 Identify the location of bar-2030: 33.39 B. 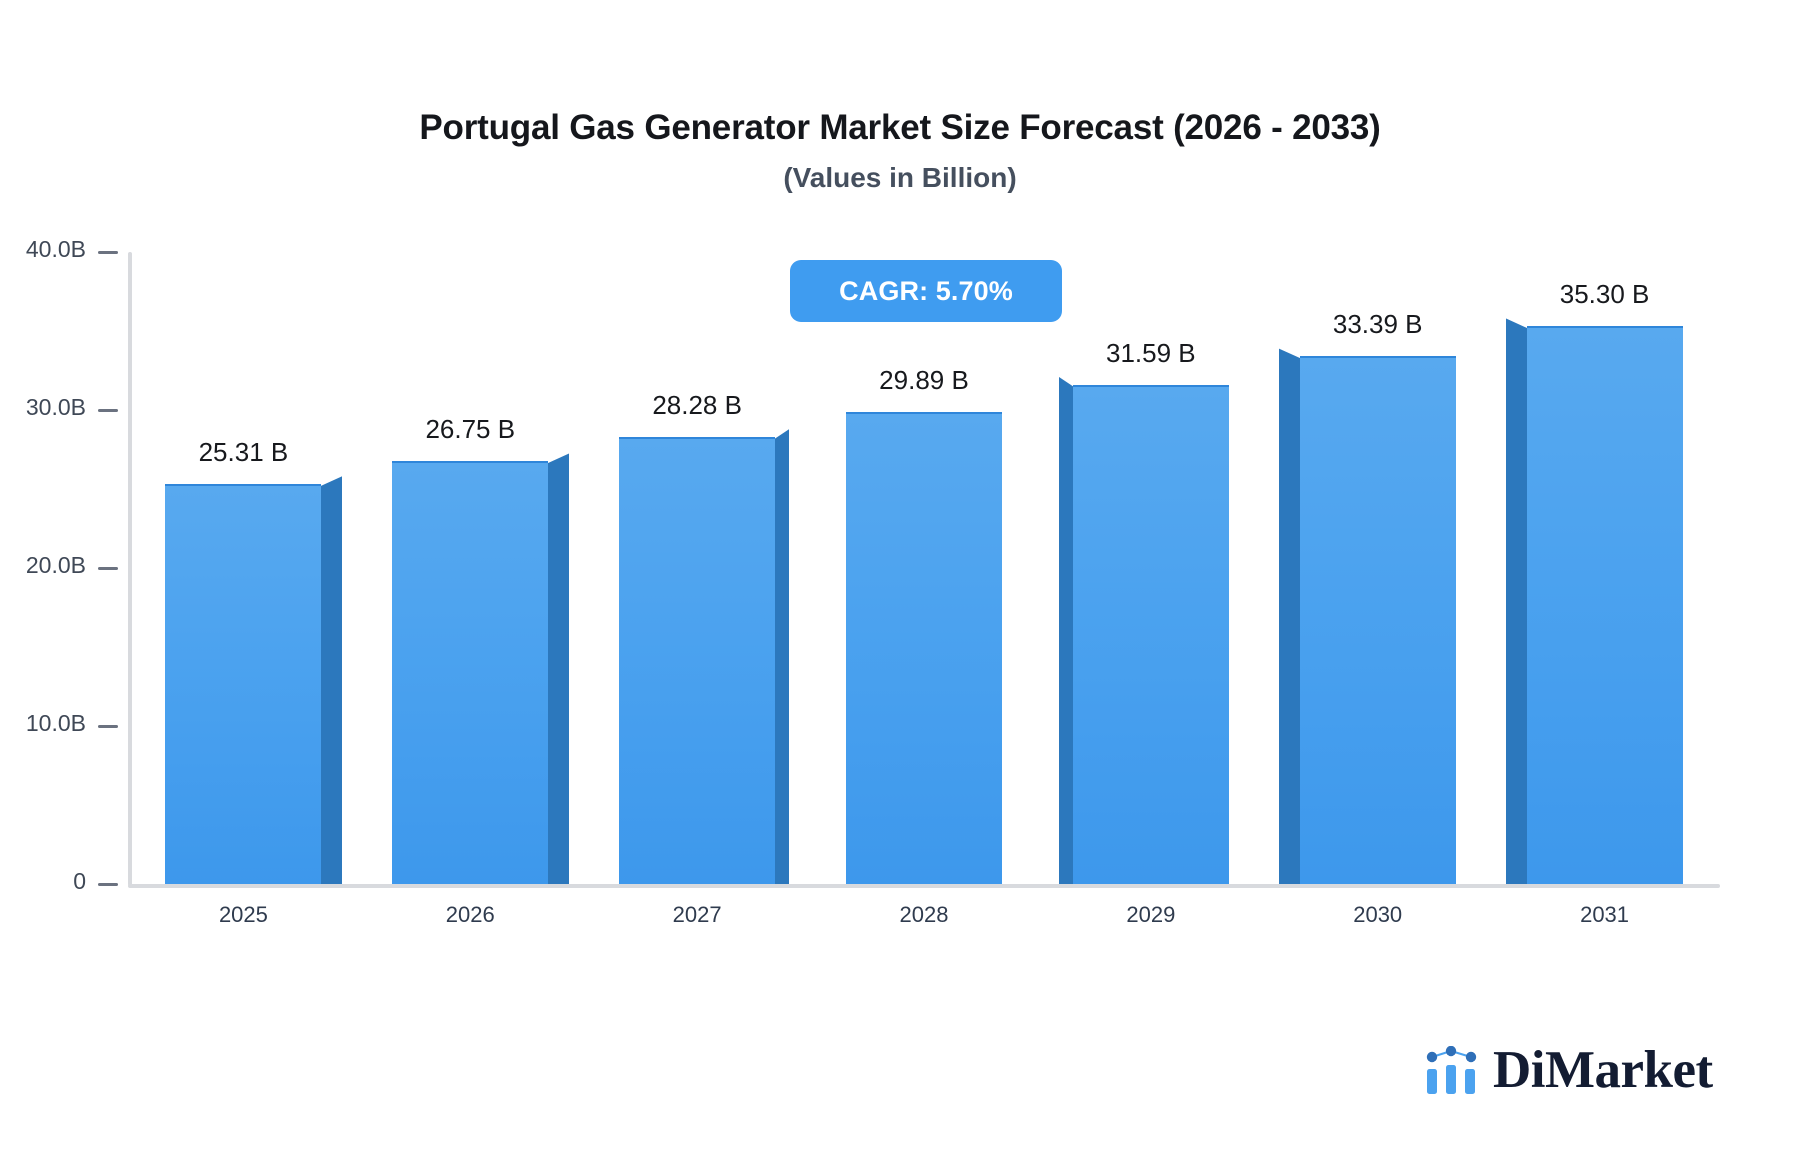
(1367, 596).